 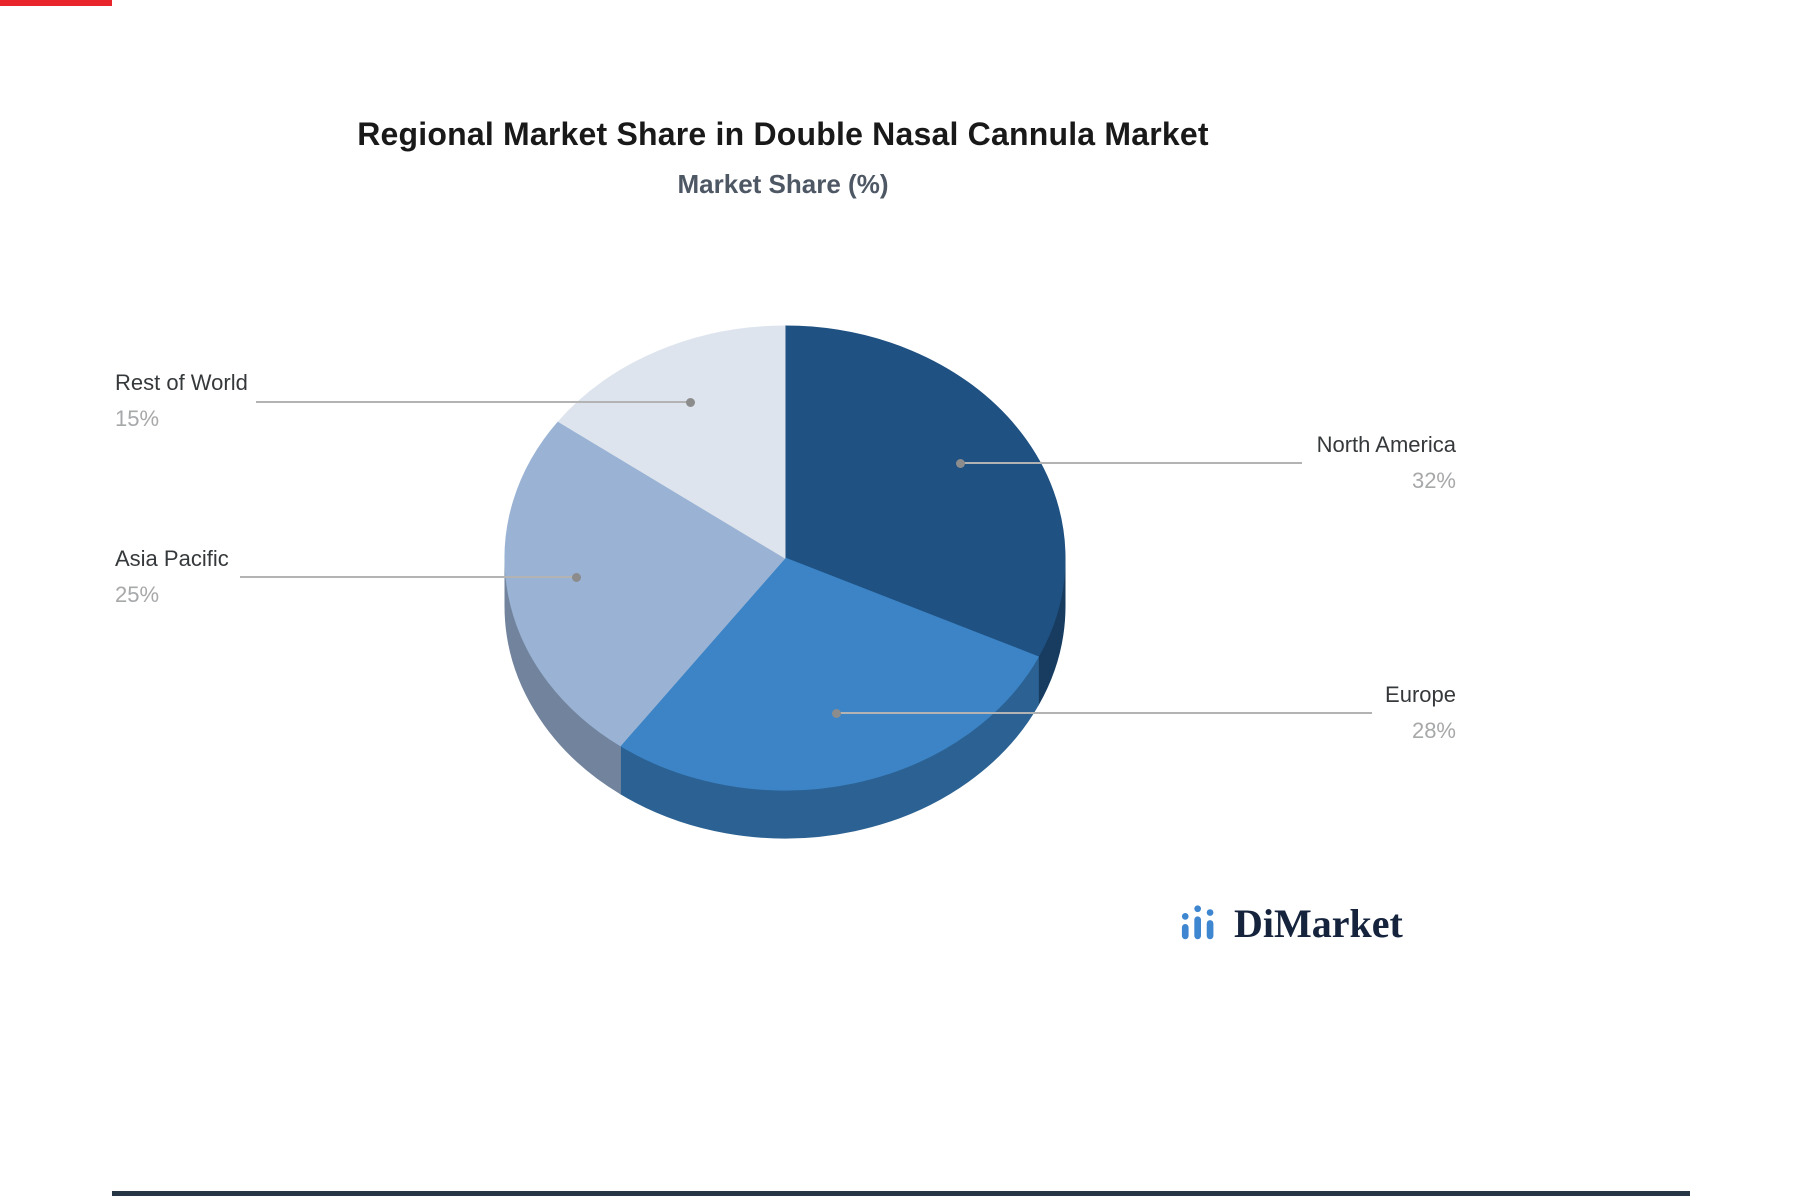 What do you see at coordinates (836, 713) in the screenshot?
I see `leader-dot-europe` at bounding box center [836, 713].